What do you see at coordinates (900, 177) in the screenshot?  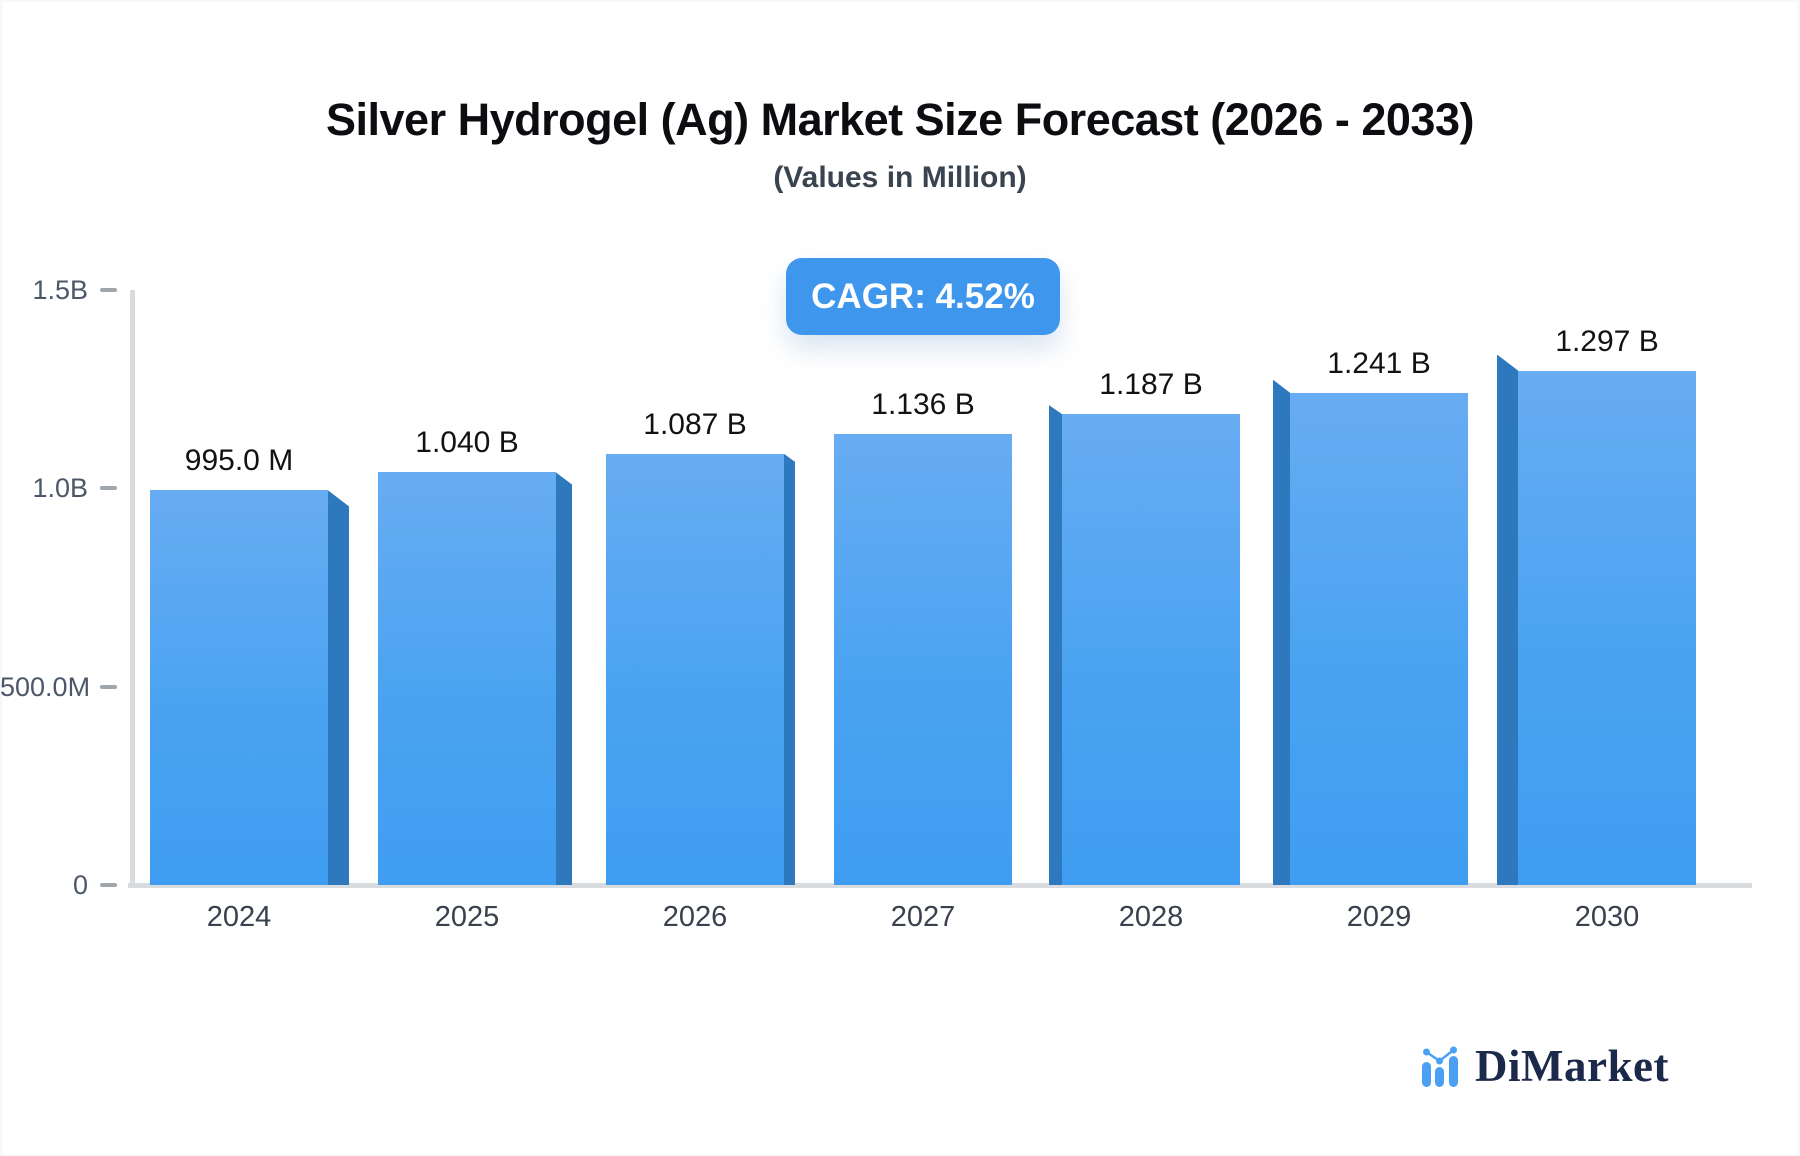 I see `page-subtitle: (Values in Million)` at bounding box center [900, 177].